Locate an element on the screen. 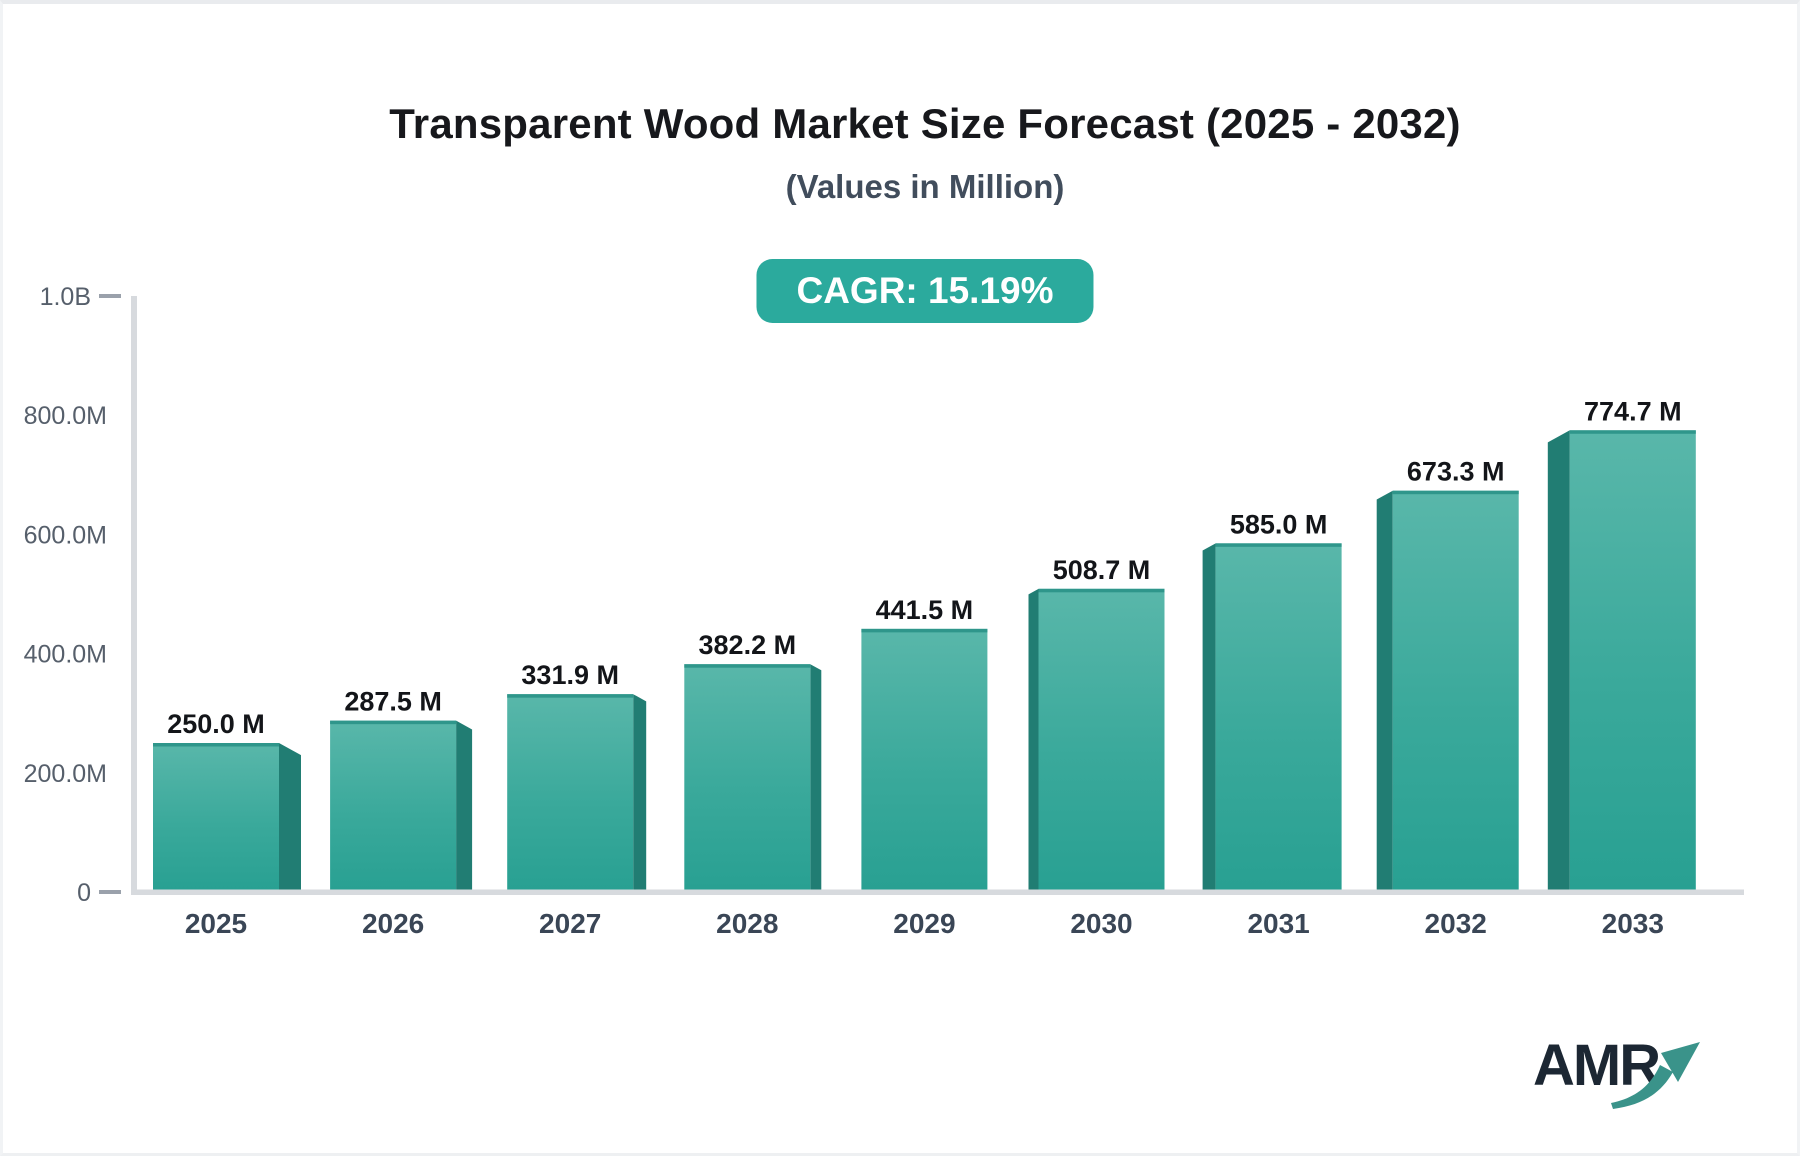 The width and height of the screenshot is (1800, 1156). x-axis-label: 2033 is located at coordinates (1633, 923).